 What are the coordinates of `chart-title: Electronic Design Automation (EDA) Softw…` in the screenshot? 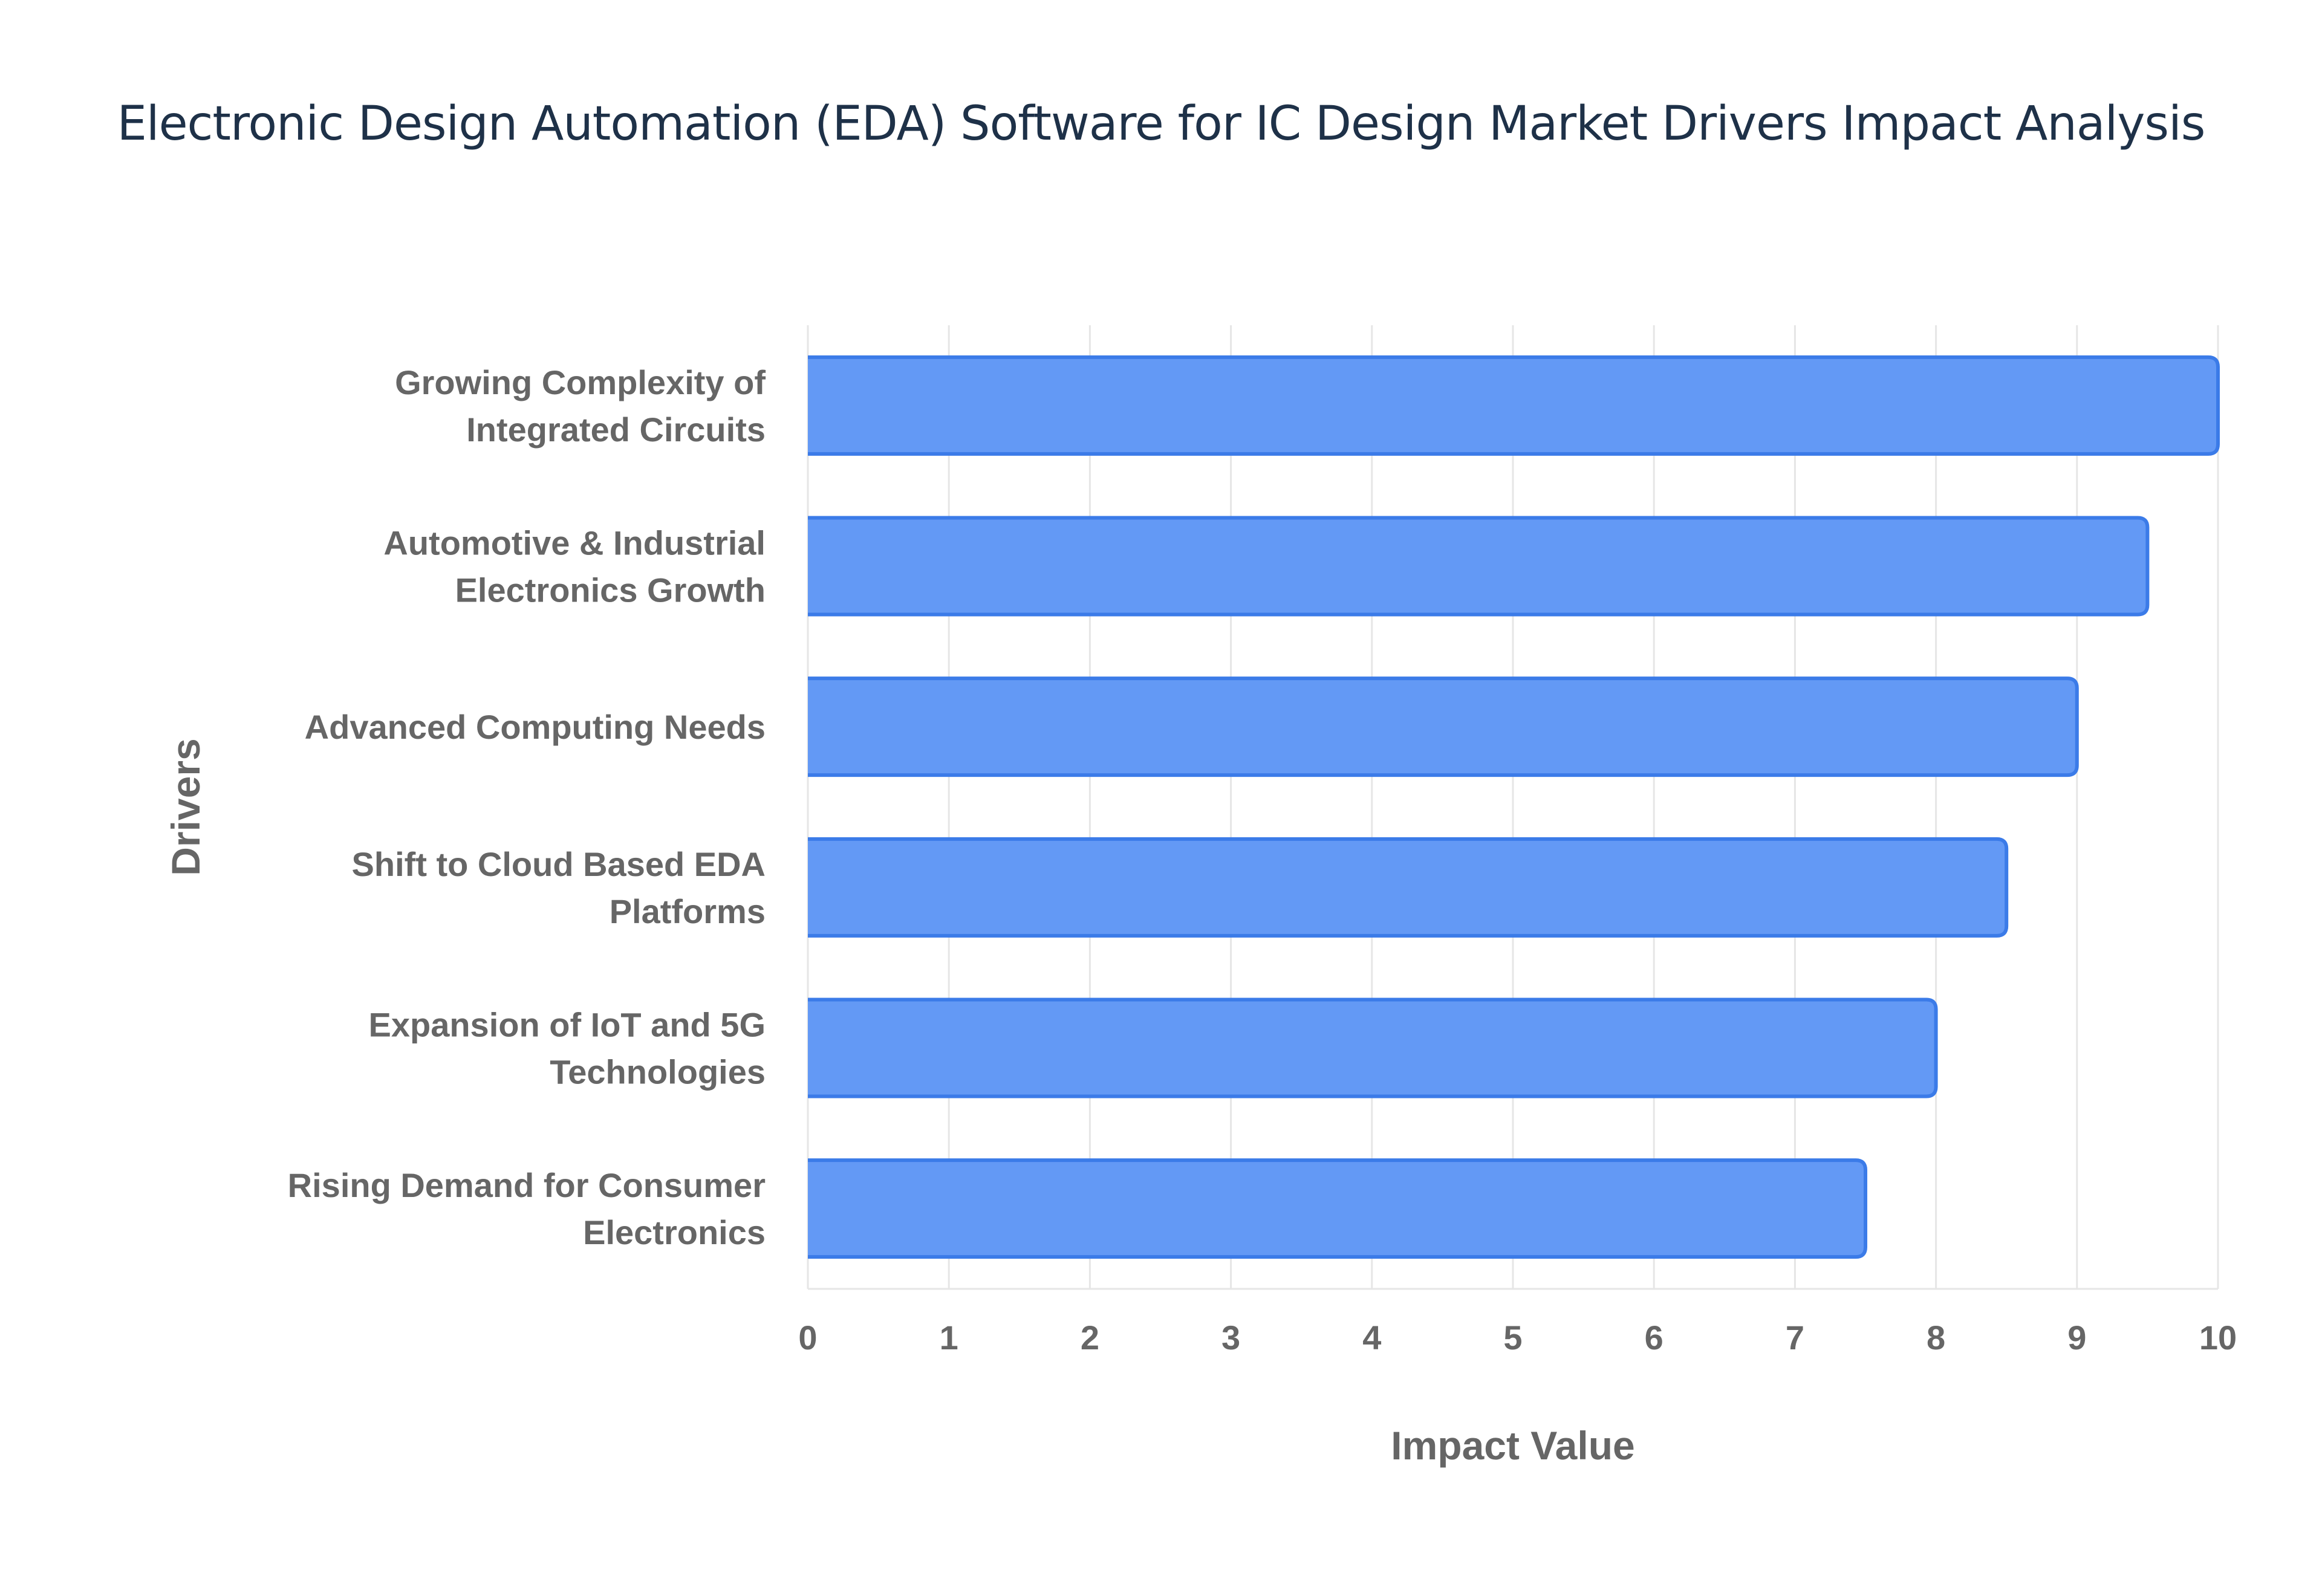 It's located at (1161, 124).